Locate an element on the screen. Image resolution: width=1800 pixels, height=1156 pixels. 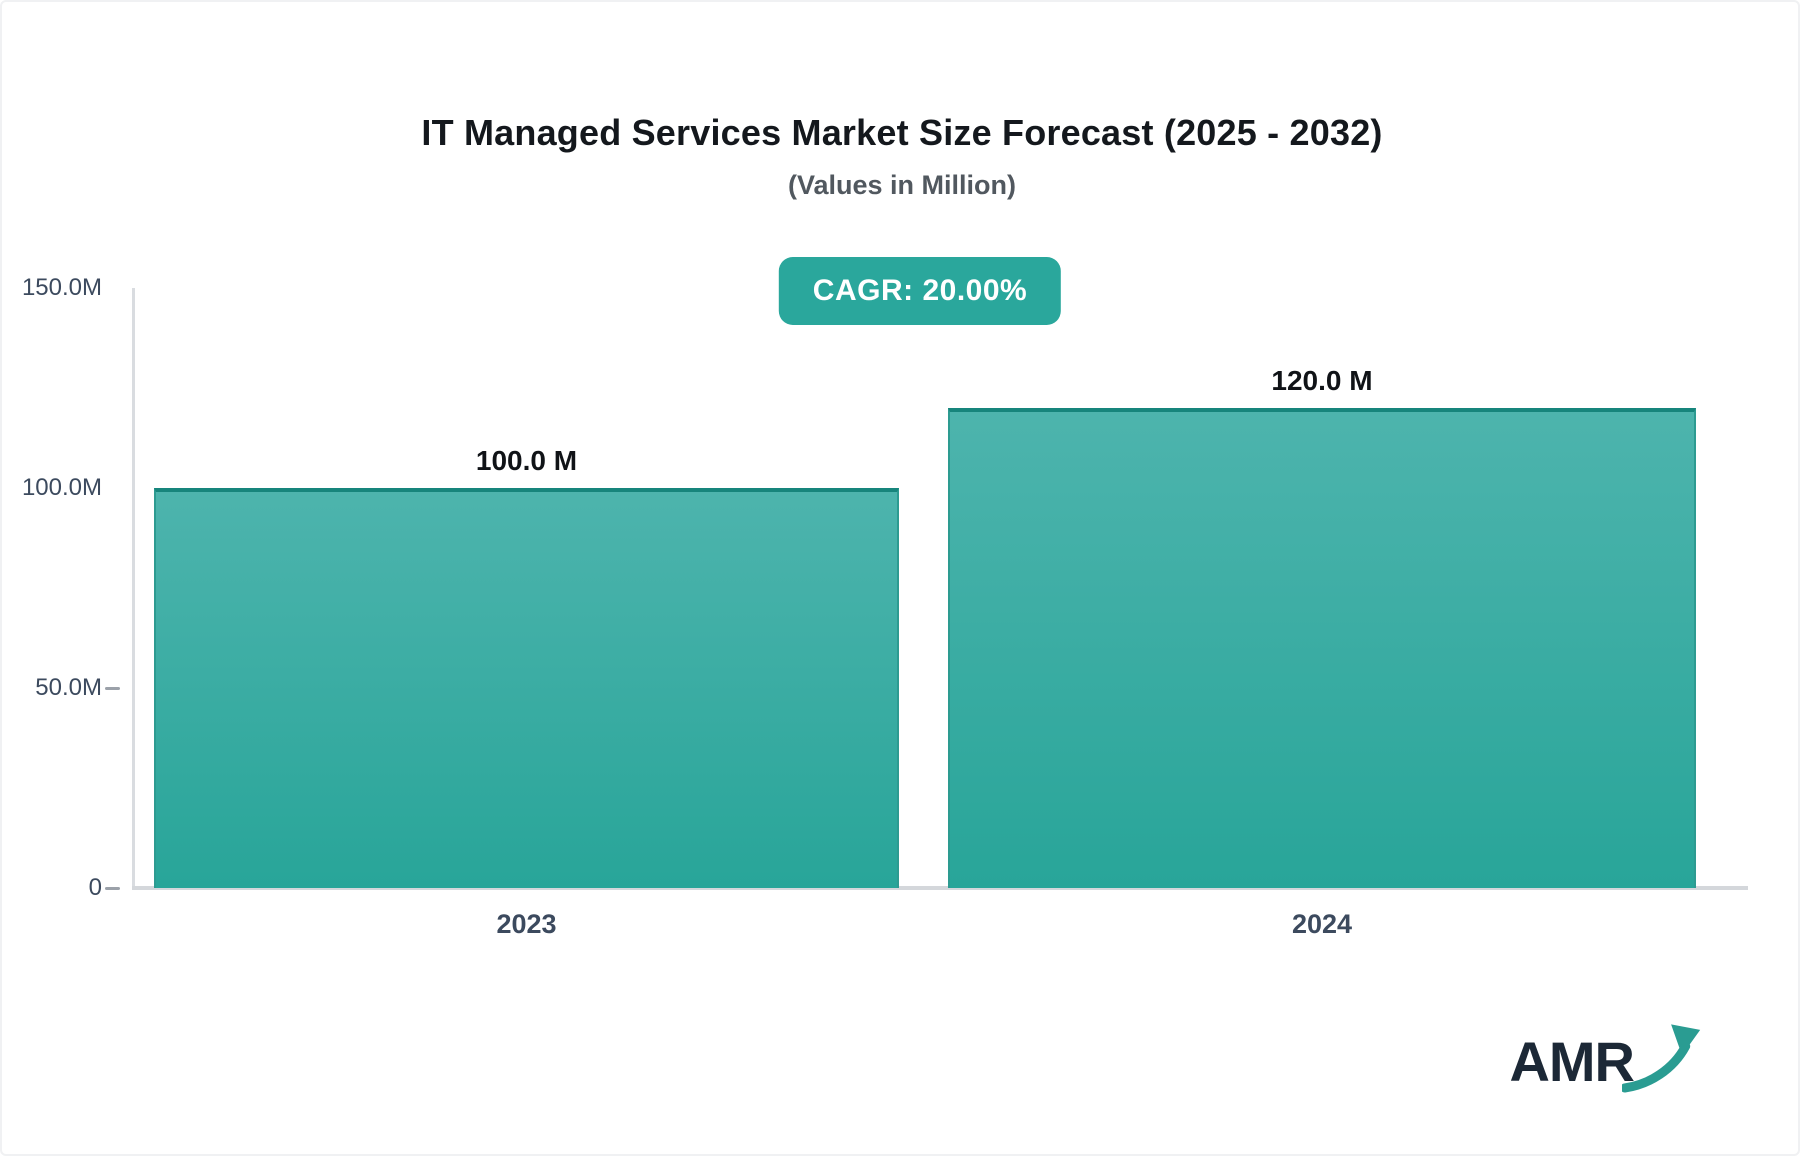
x-axis-line is located at coordinates (940, 888).